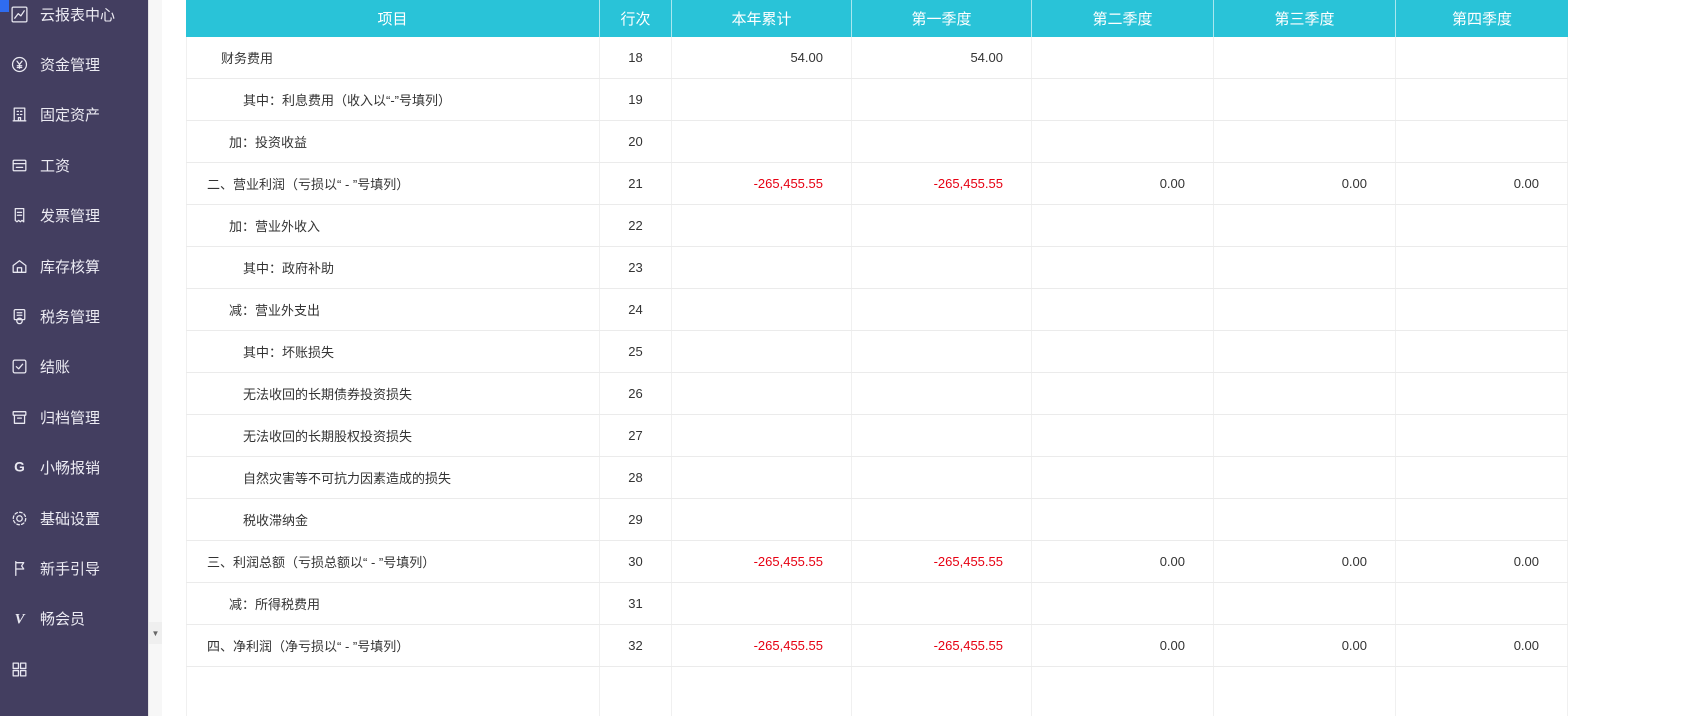 The image size is (1701, 716). I want to click on table-row: 财务费用 18 54.00 54.00, so click(877, 58).